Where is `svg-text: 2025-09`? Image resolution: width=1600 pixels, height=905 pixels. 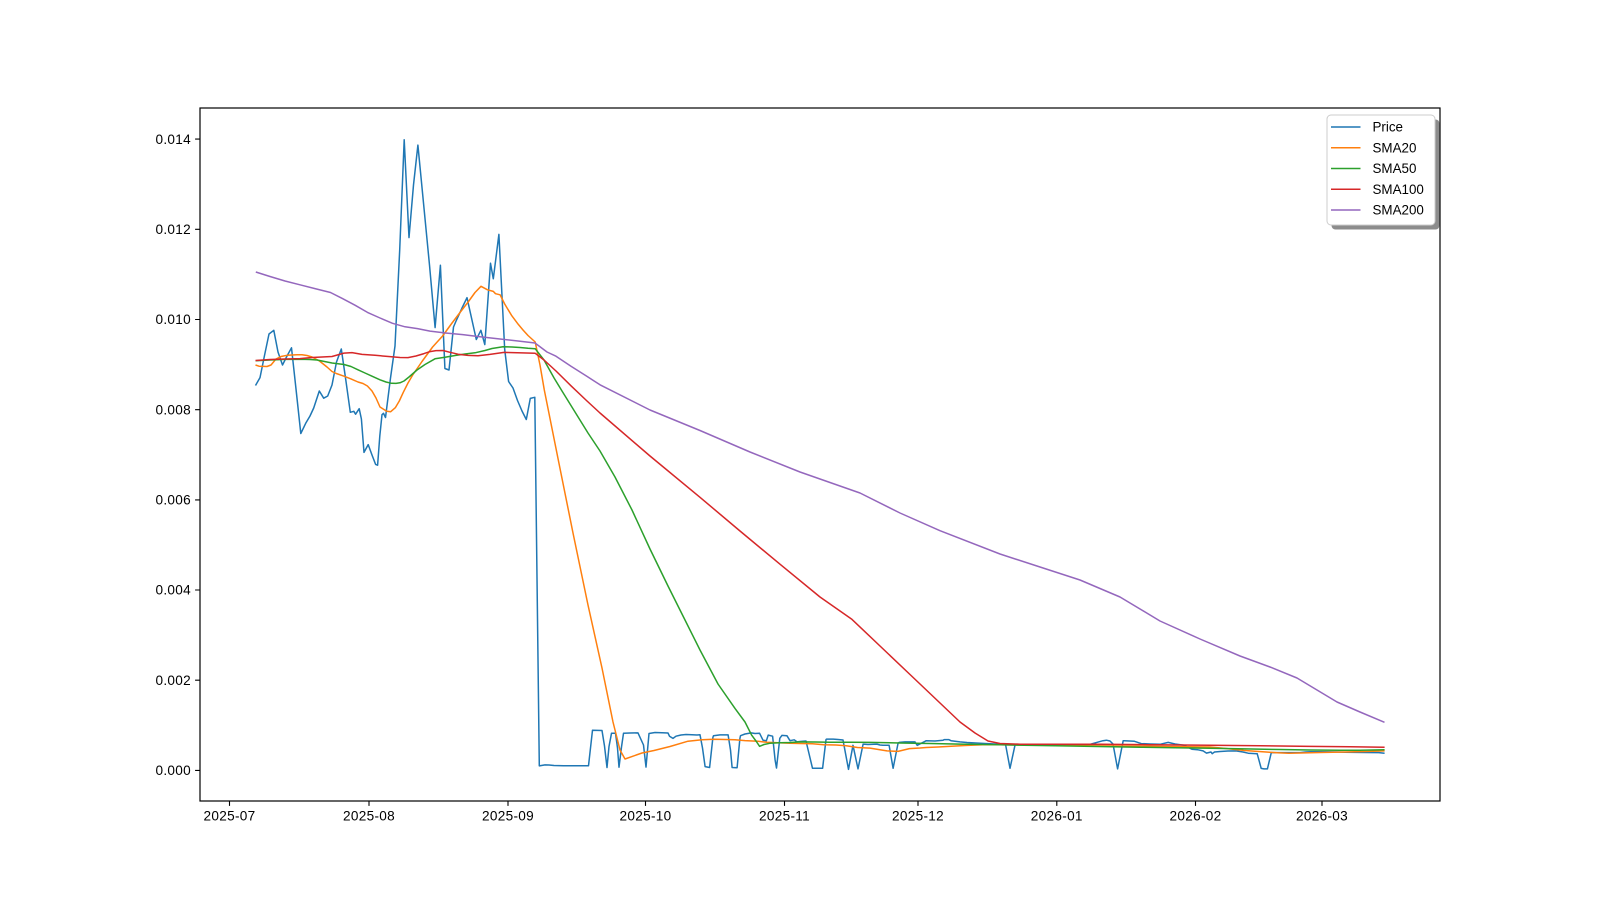
svg-text: 2025-09 is located at coordinates (508, 816).